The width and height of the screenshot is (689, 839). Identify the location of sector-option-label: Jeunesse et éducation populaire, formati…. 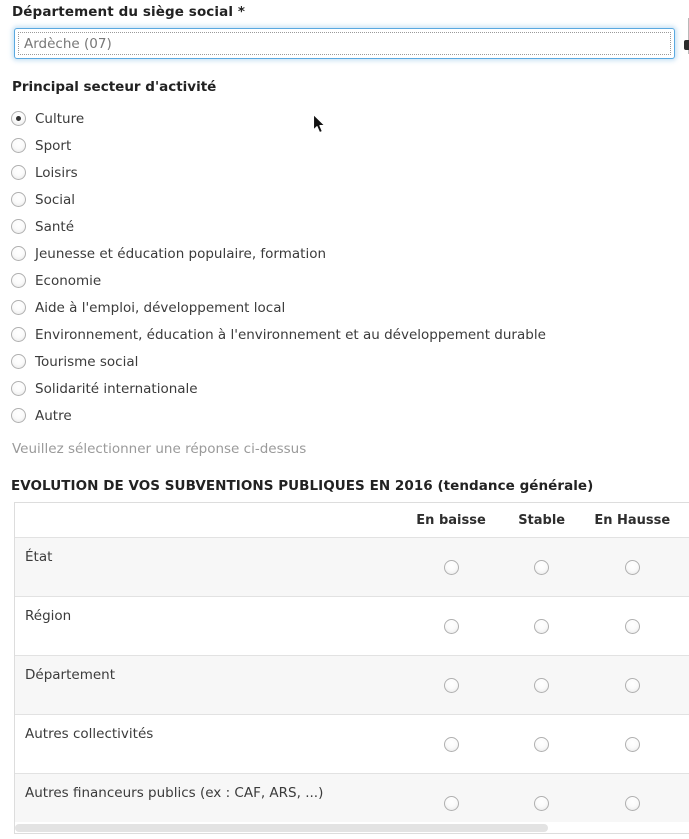
(181, 253).